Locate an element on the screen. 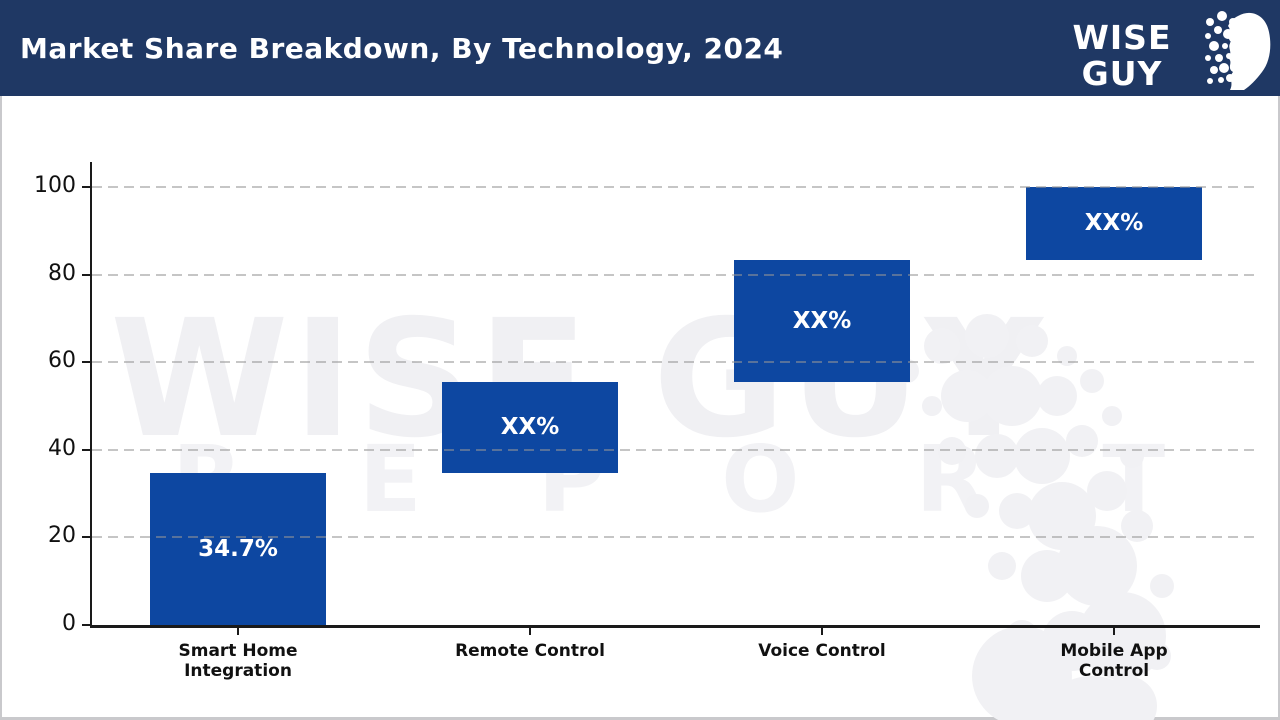  category-label: Remote Control is located at coordinates (530, 651).